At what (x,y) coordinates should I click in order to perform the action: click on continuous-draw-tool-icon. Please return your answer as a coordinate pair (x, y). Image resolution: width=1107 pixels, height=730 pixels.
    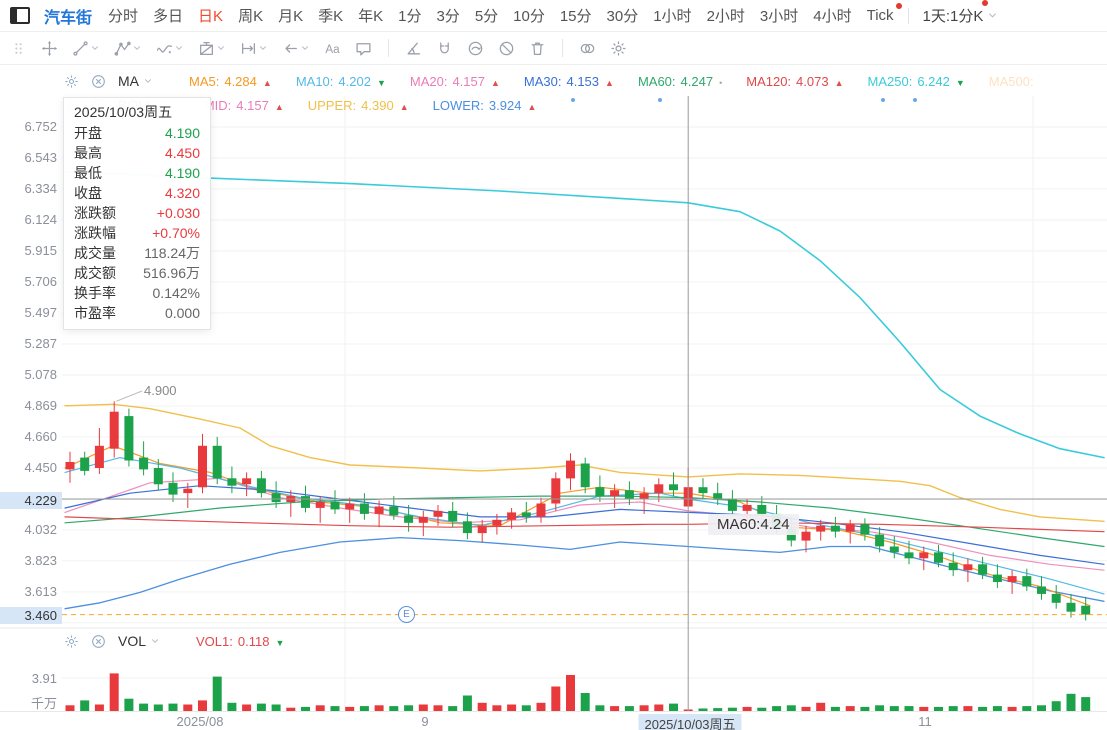
    Looking at the image, I should click on (475, 48).